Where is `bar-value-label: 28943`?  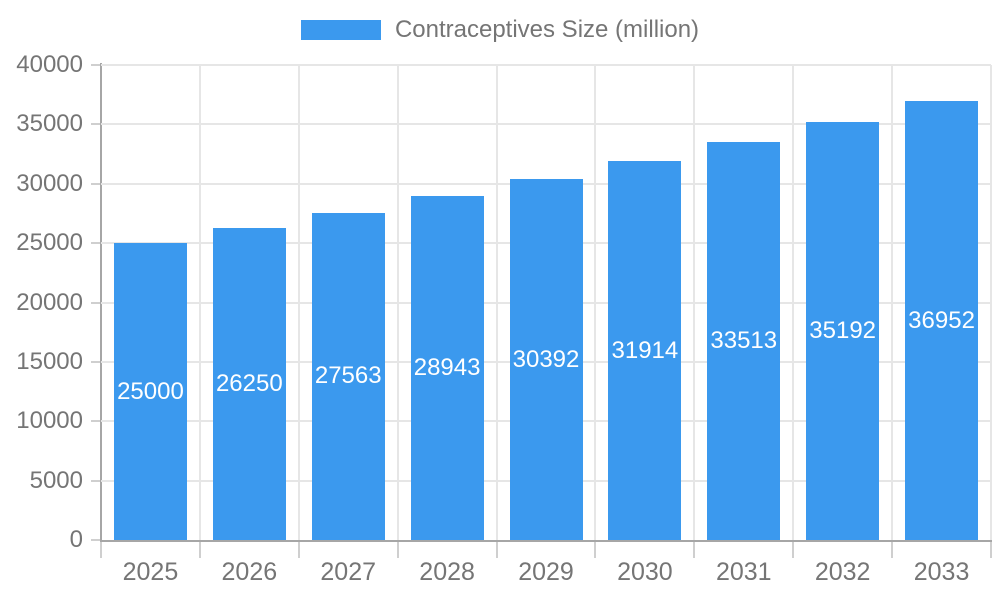 bar-value-label: 28943 is located at coordinates (447, 368).